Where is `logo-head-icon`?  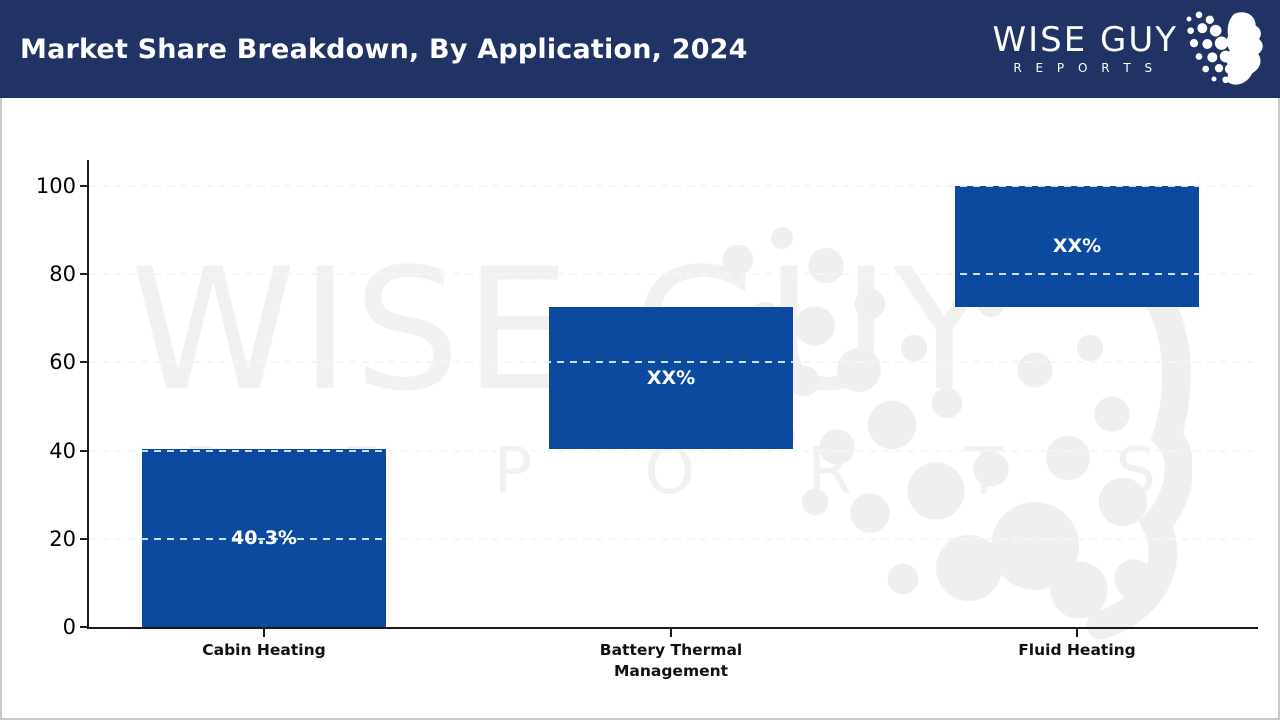 logo-head-icon is located at coordinates (1224, 48).